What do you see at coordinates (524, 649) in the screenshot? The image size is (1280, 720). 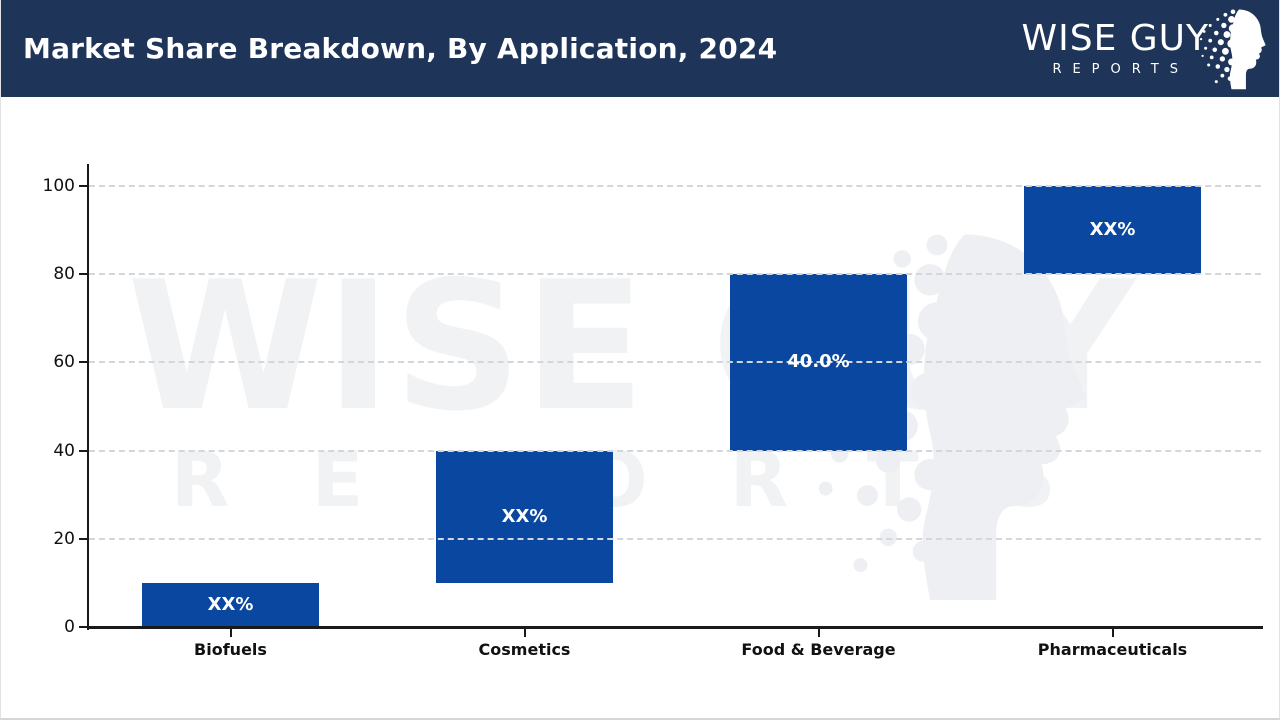 I see `x-axis-category-label: Cosmetics` at bounding box center [524, 649].